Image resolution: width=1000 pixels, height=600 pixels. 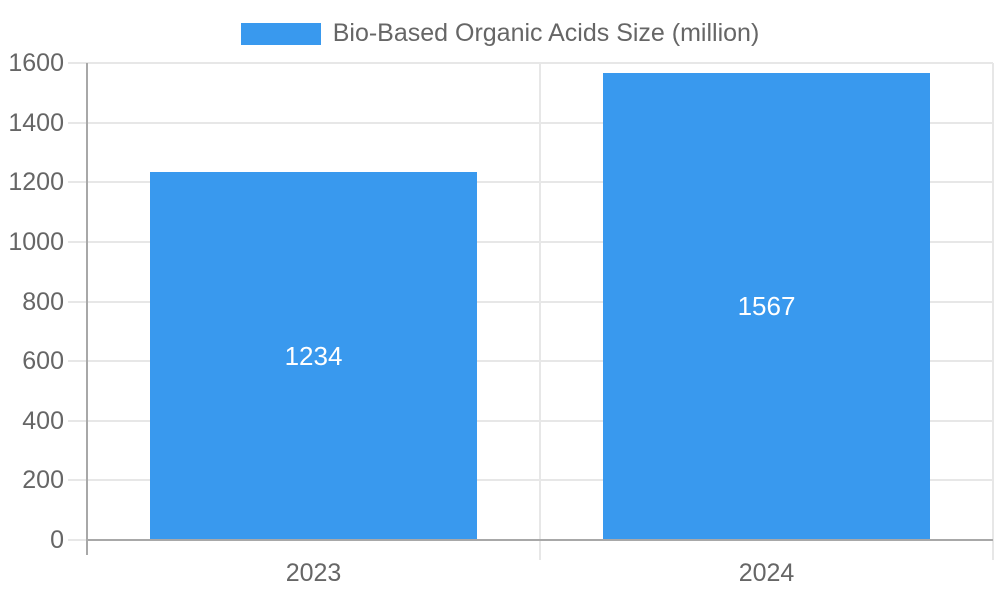 I want to click on y-axis-tick-label: 800, so click(x=43, y=301).